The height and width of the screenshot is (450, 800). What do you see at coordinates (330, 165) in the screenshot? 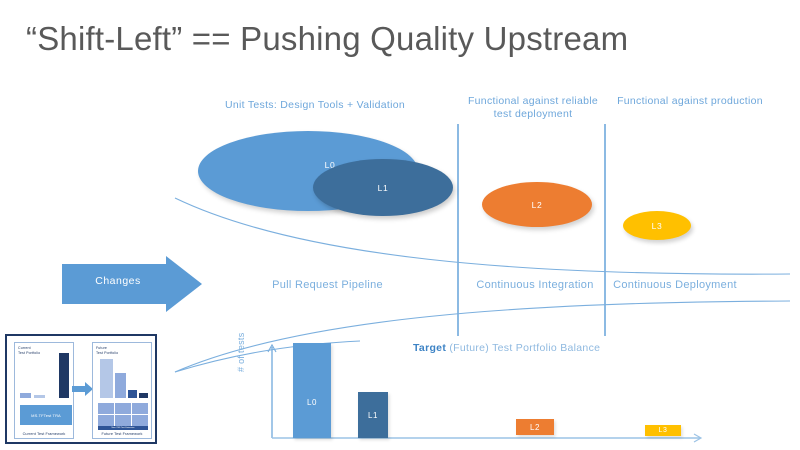
I see `bubble-l0-label: L0` at bounding box center [330, 165].